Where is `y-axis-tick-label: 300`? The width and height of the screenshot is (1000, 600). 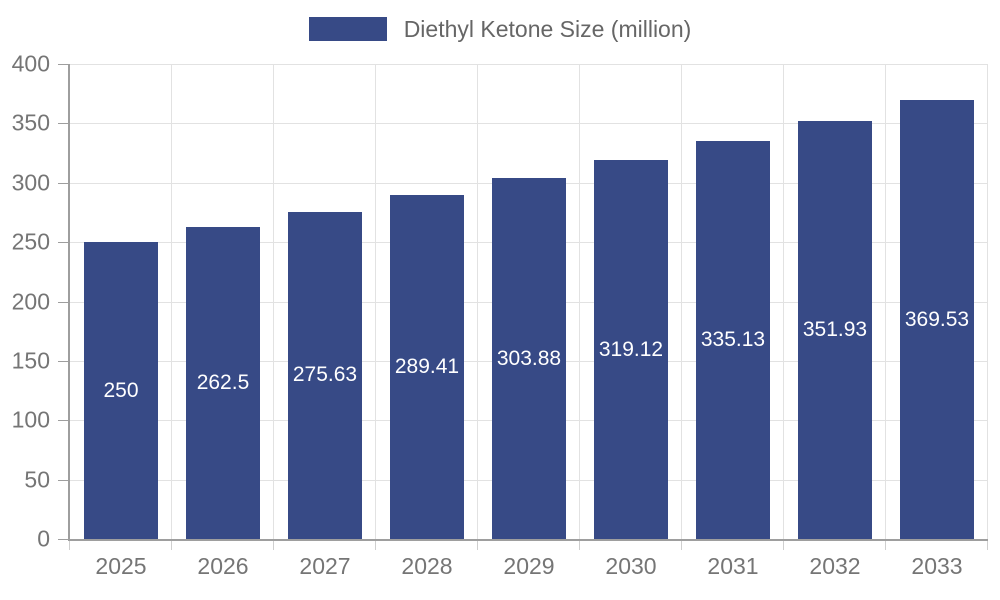 y-axis-tick-label: 300 is located at coordinates (30, 182).